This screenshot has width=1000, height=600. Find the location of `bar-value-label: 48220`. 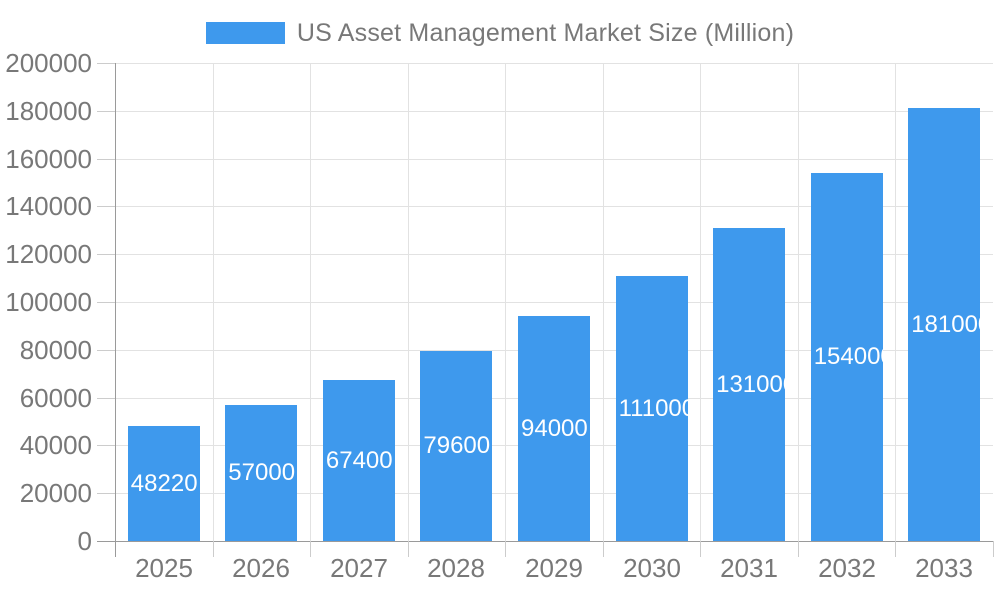

bar-value-label: 48220 is located at coordinates (164, 483).